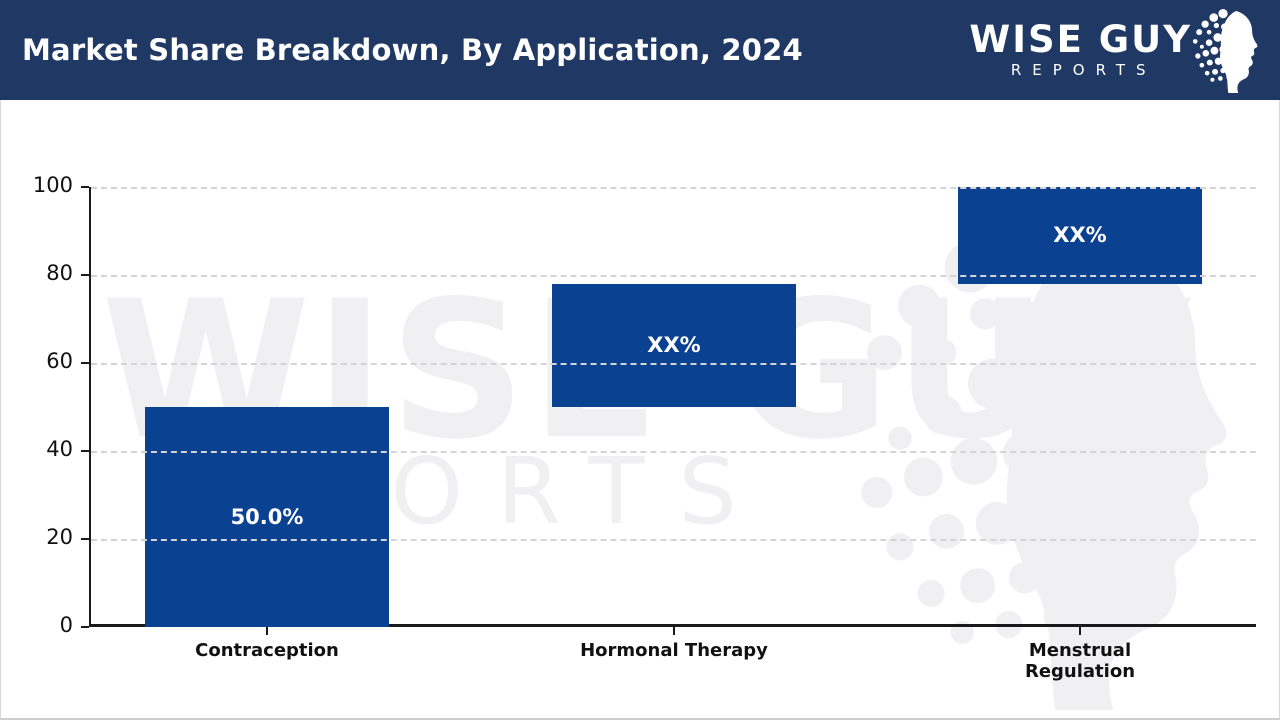  Describe the element at coordinates (1225, 50) in the screenshot. I see `logo-face-icon` at that location.